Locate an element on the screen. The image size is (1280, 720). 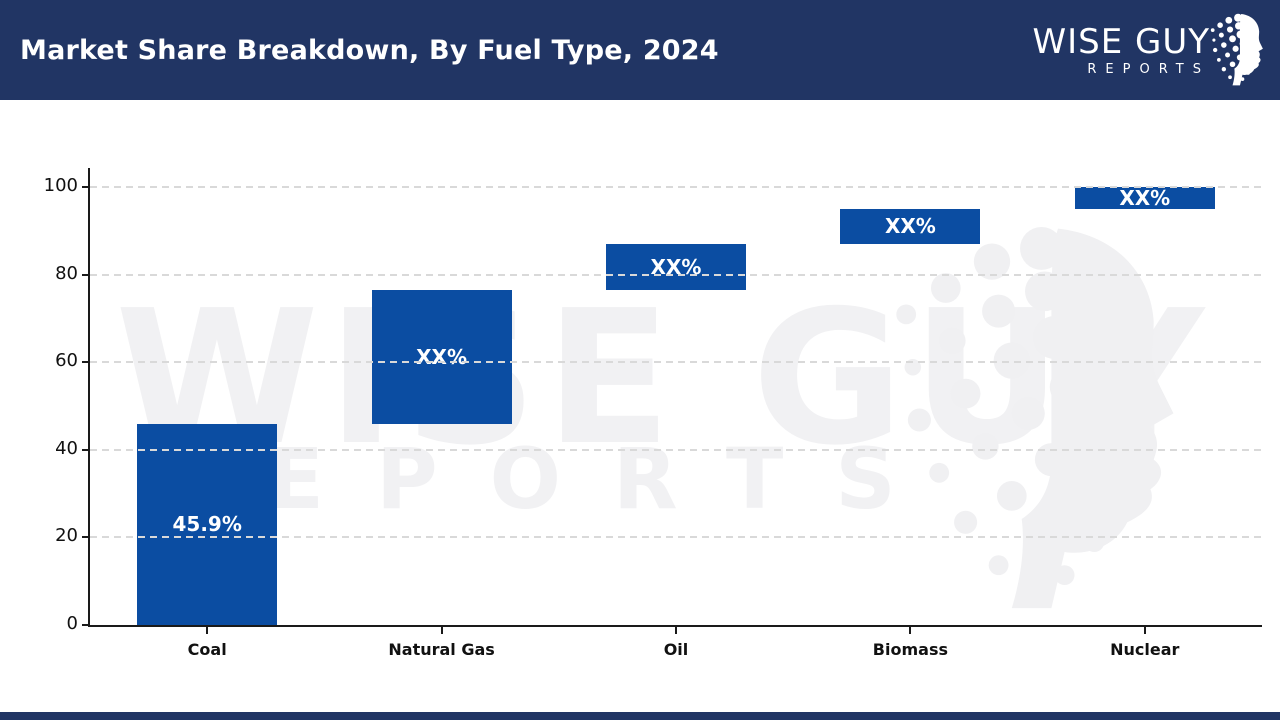
y-tick-label: 60 is located at coordinates (66, 361).